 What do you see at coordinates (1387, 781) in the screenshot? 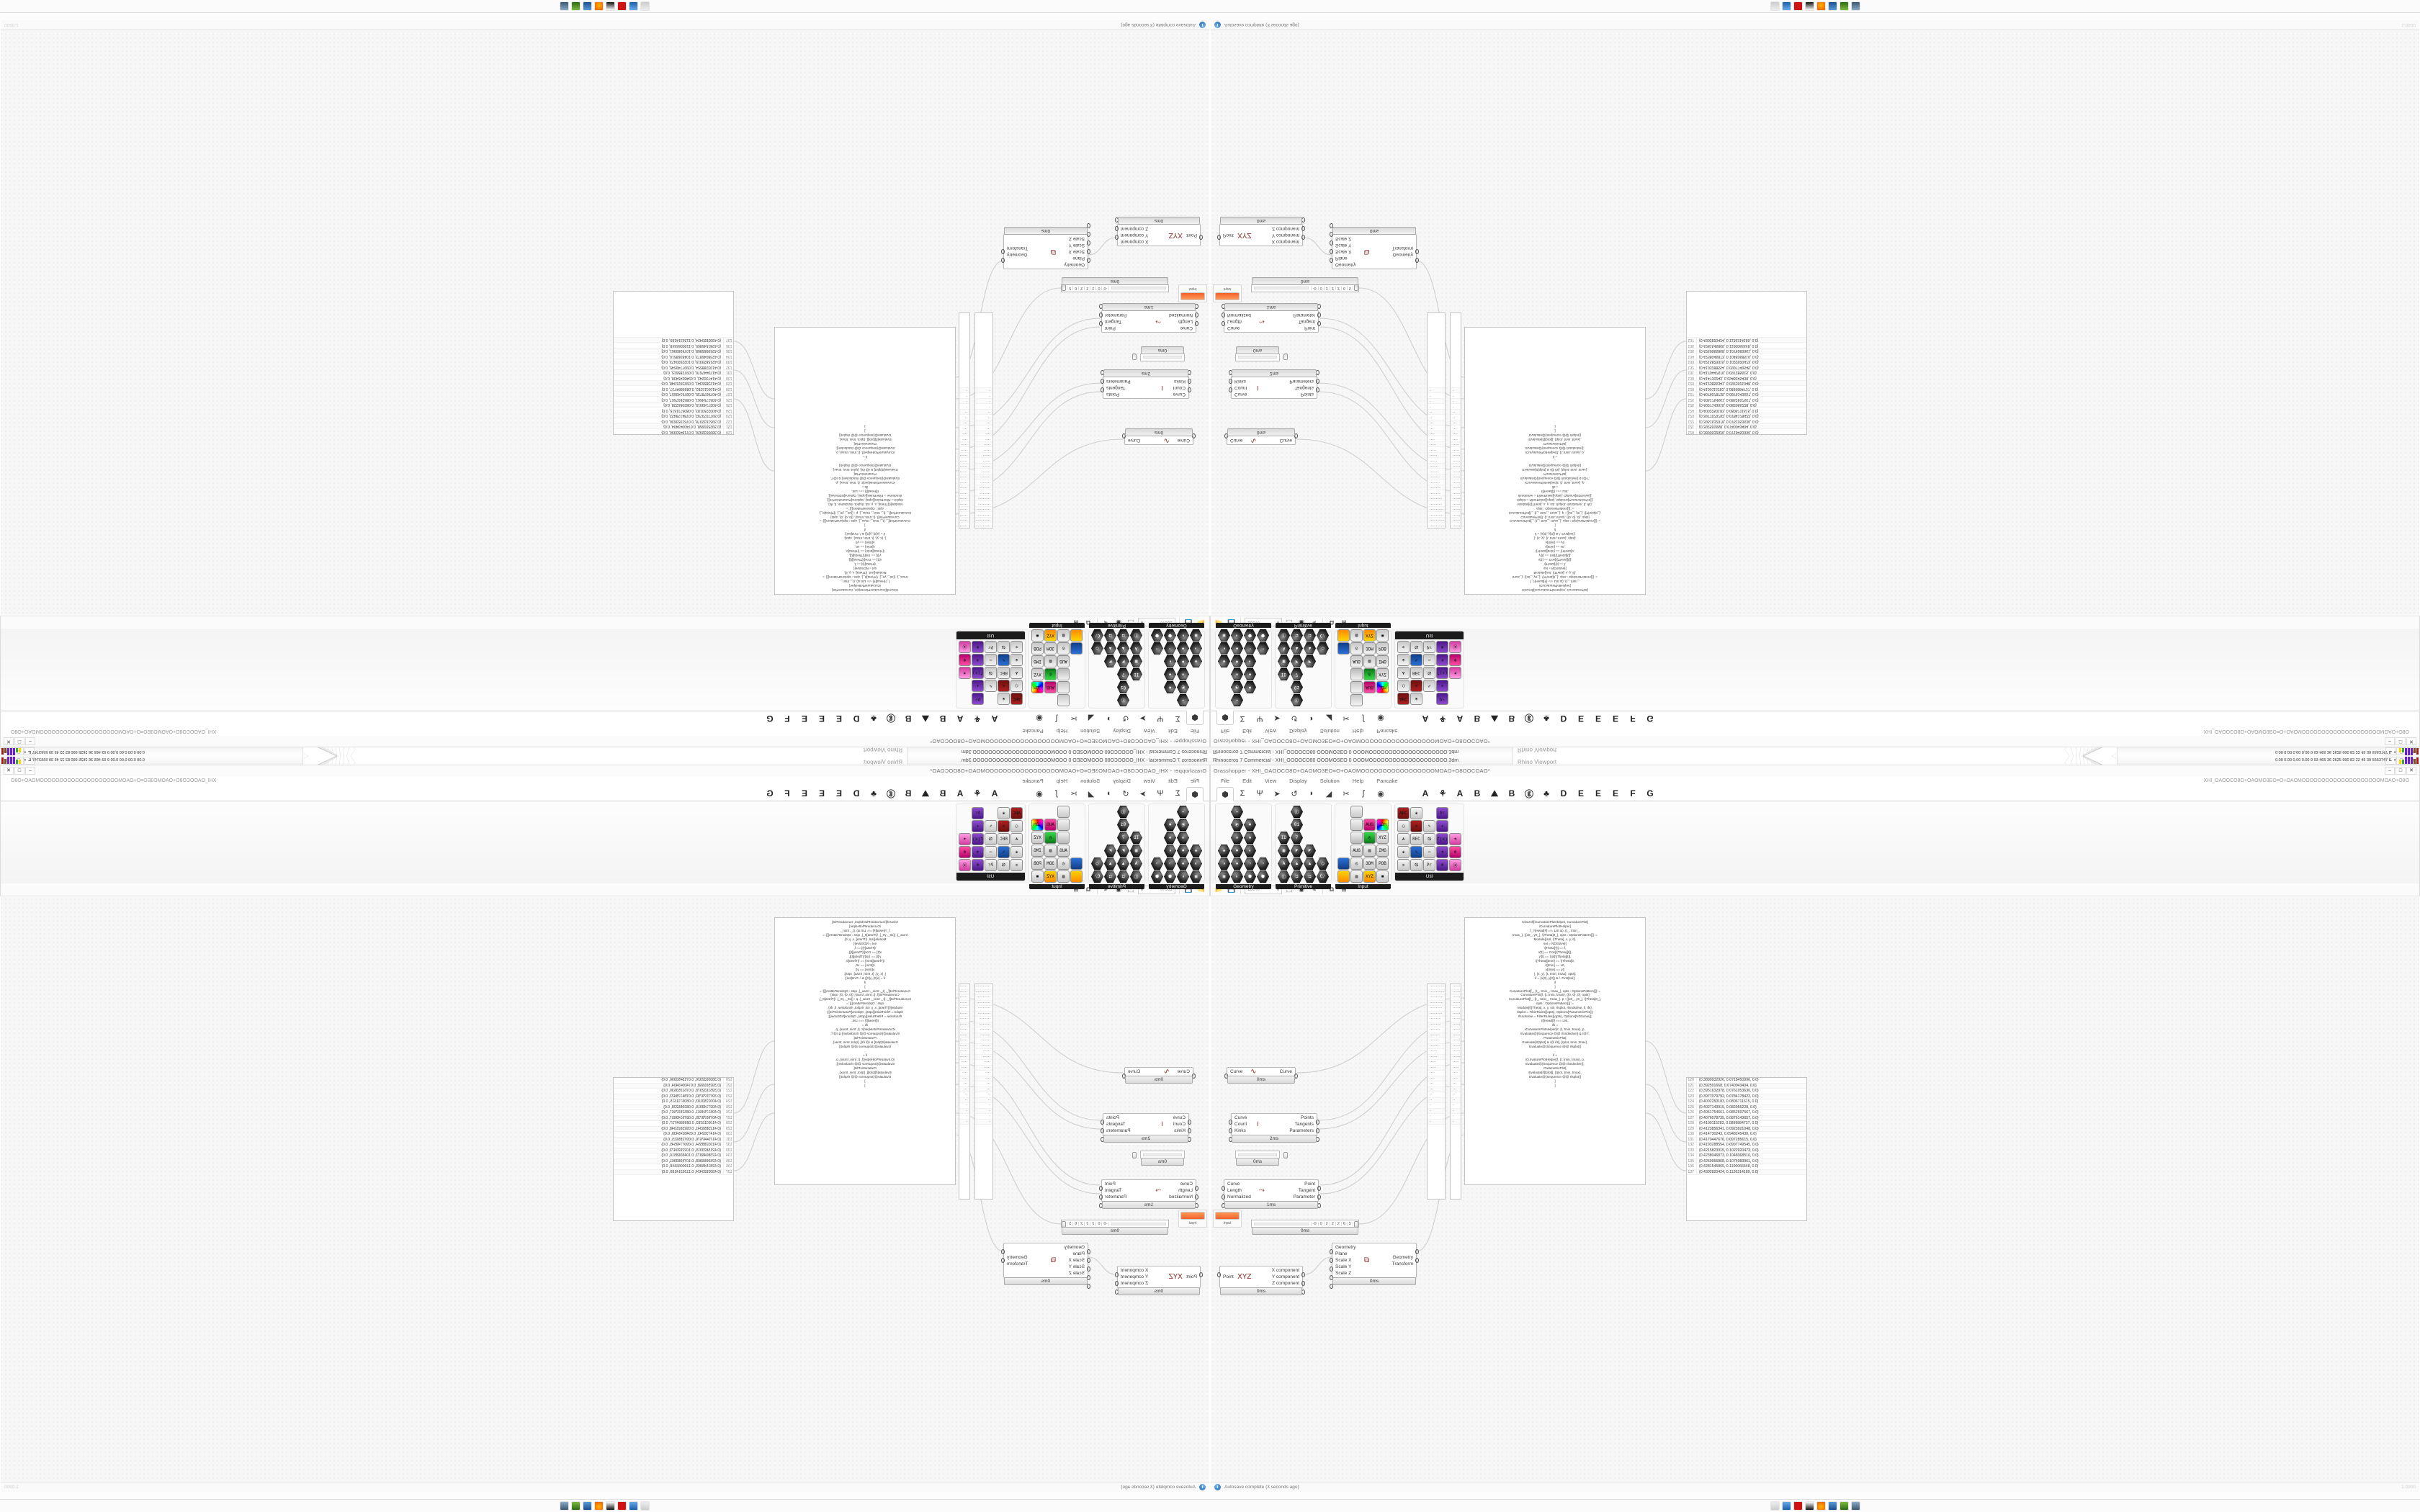
I see `gh-menu-pancake: Pancake` at bounding box center [1387, 781].